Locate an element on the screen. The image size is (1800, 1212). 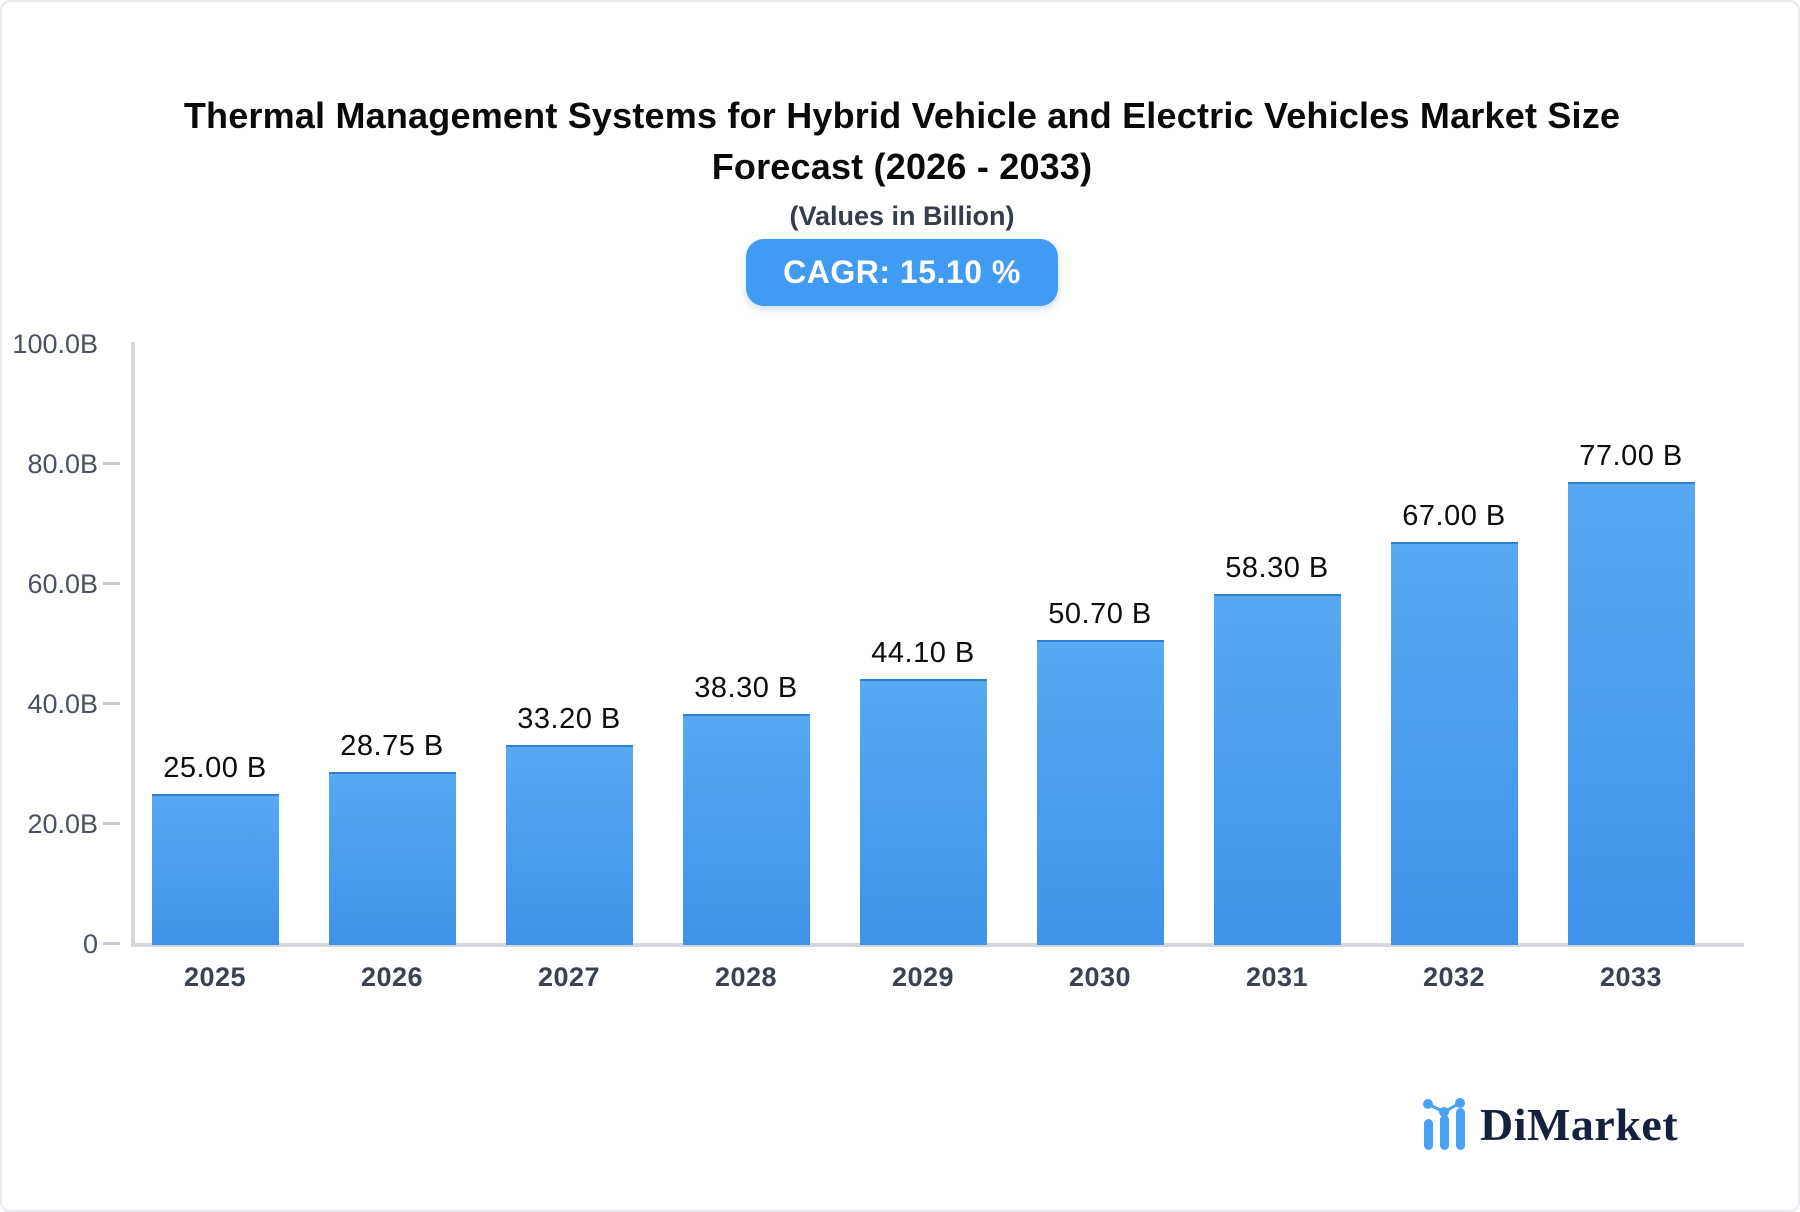
dimarket-logo: DiMarket is located at coordinates (1550, 1123).